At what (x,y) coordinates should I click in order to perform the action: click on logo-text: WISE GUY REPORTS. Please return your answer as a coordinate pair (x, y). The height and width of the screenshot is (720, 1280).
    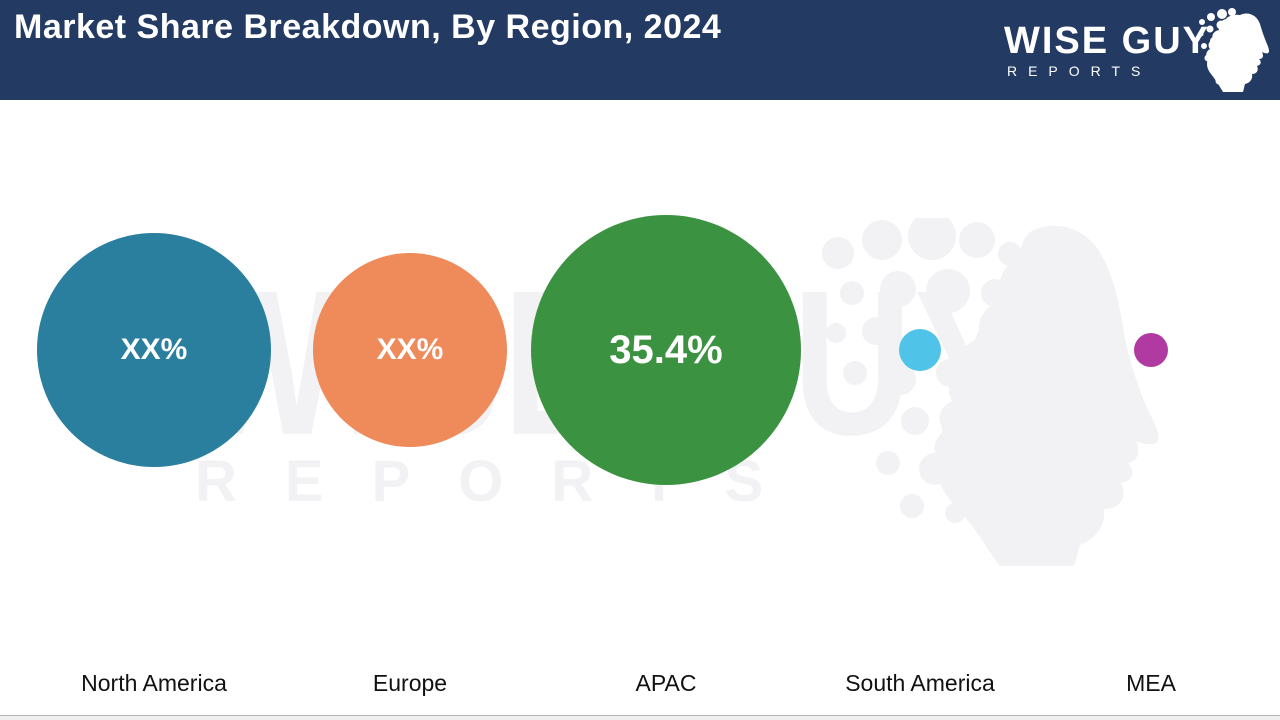
    Looking at the image, I should click on (1107, 50).